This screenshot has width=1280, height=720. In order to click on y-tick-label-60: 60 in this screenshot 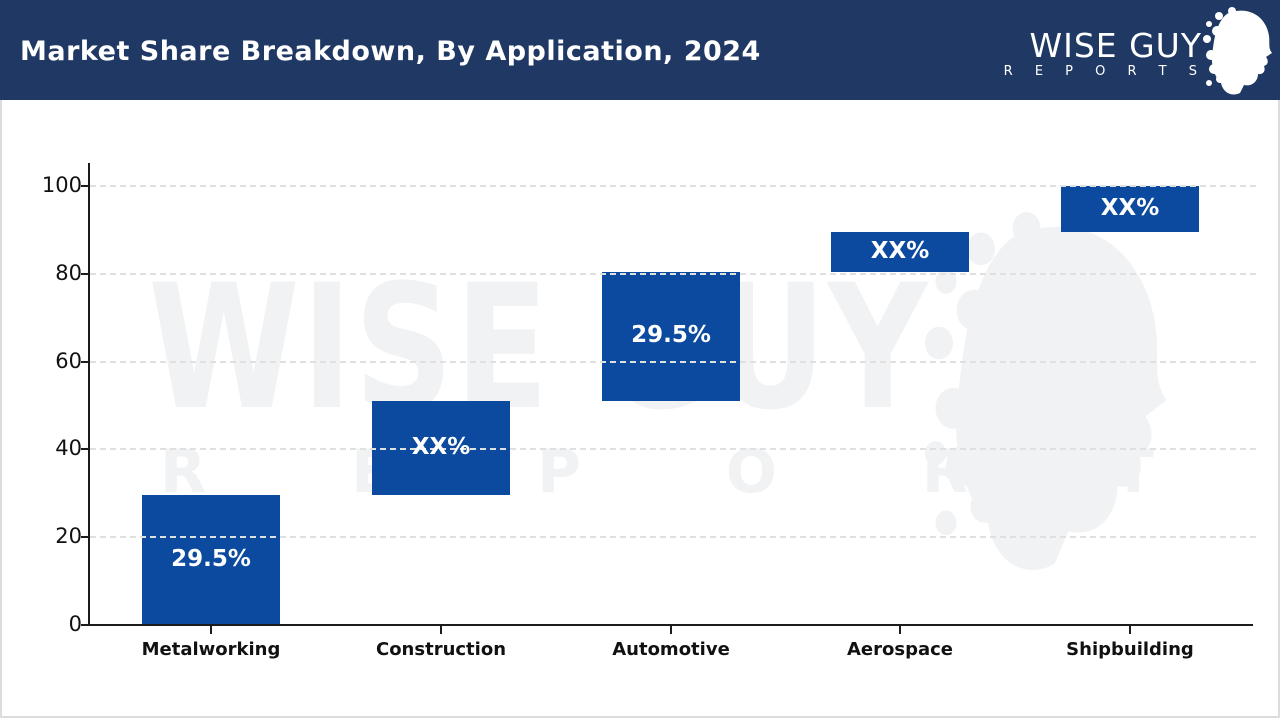, I will do `click(68, 360)`.